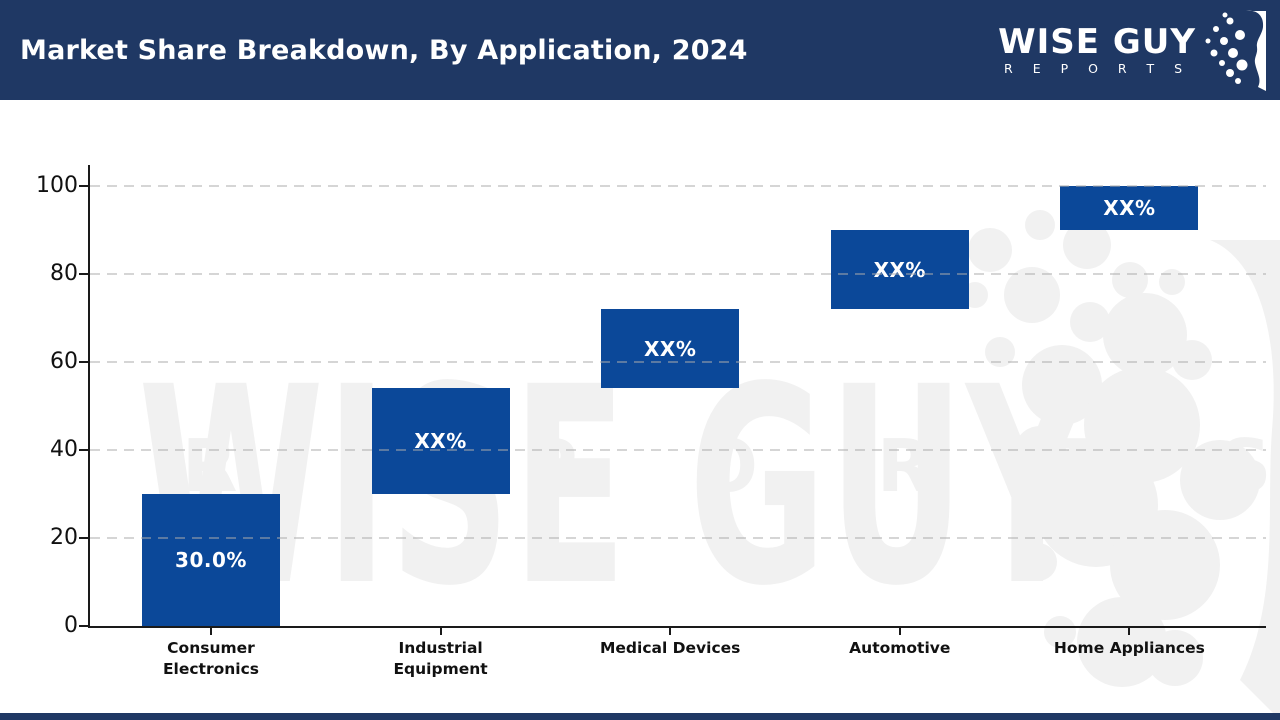  I want to click on y-tick-label: 60, so click(64, 361).